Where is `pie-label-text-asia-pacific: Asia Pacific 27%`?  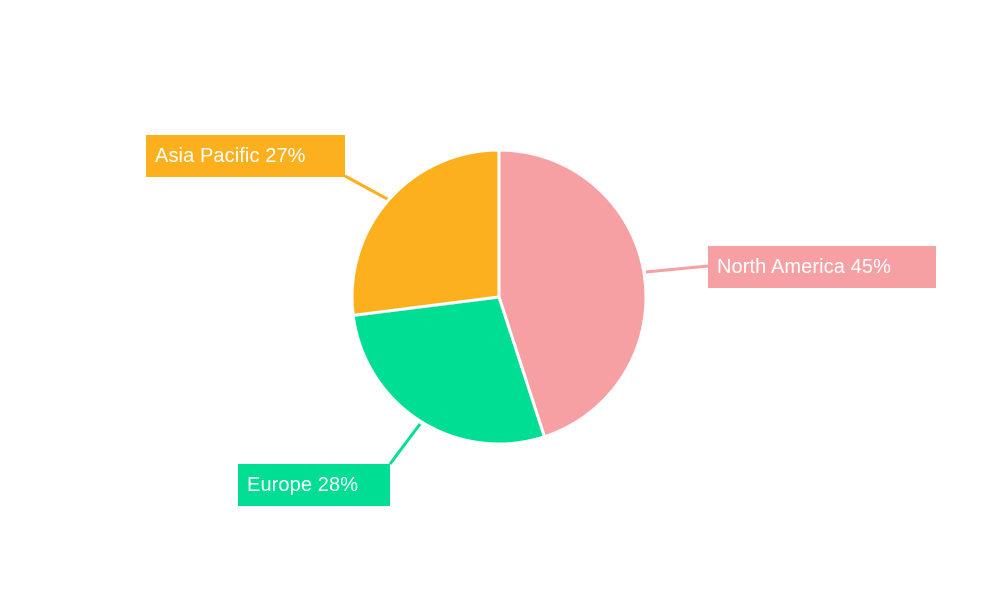
pie-label-text-asia-pacific: Asia Pacific 27% is located at coordinates (230, 156).